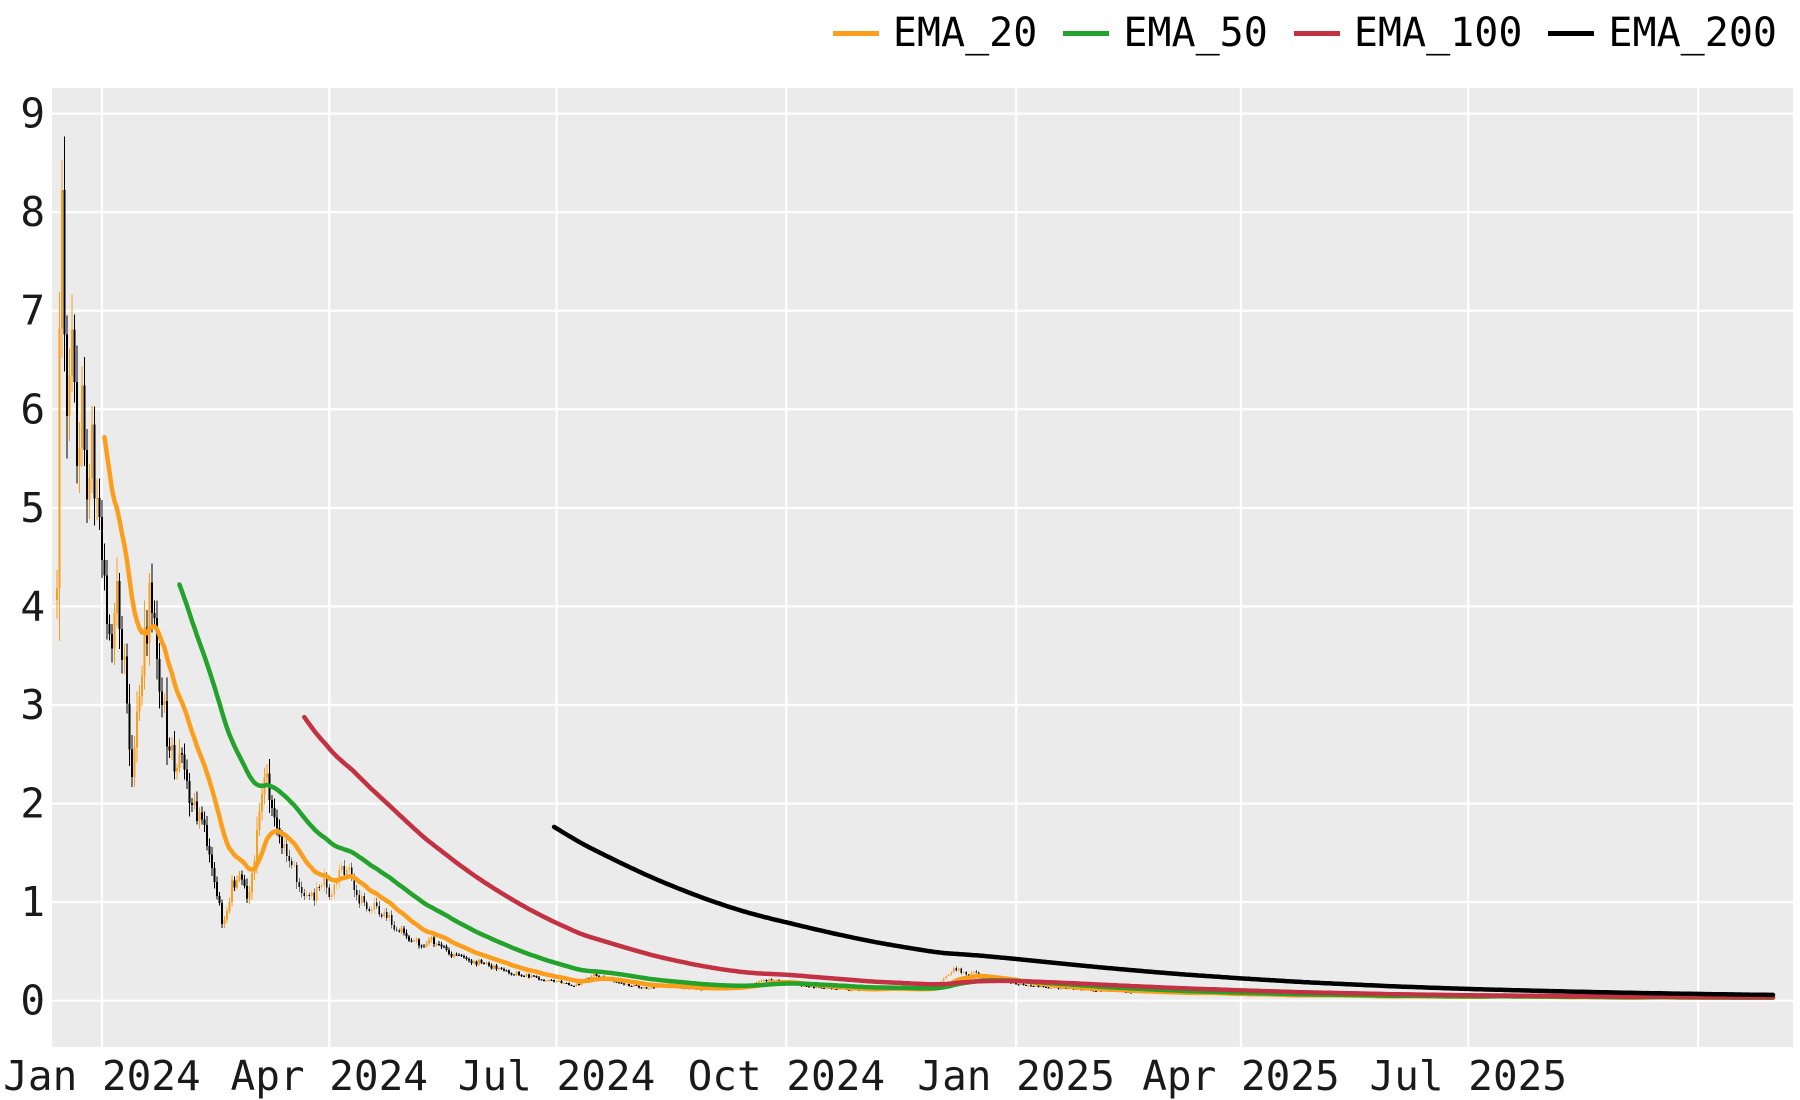 Image resolution: width=1800 pixels, height=1100 pixels. Describe the element at coordinates (1163, 911) in the screenshot. I see `ema-200-line` at that location.